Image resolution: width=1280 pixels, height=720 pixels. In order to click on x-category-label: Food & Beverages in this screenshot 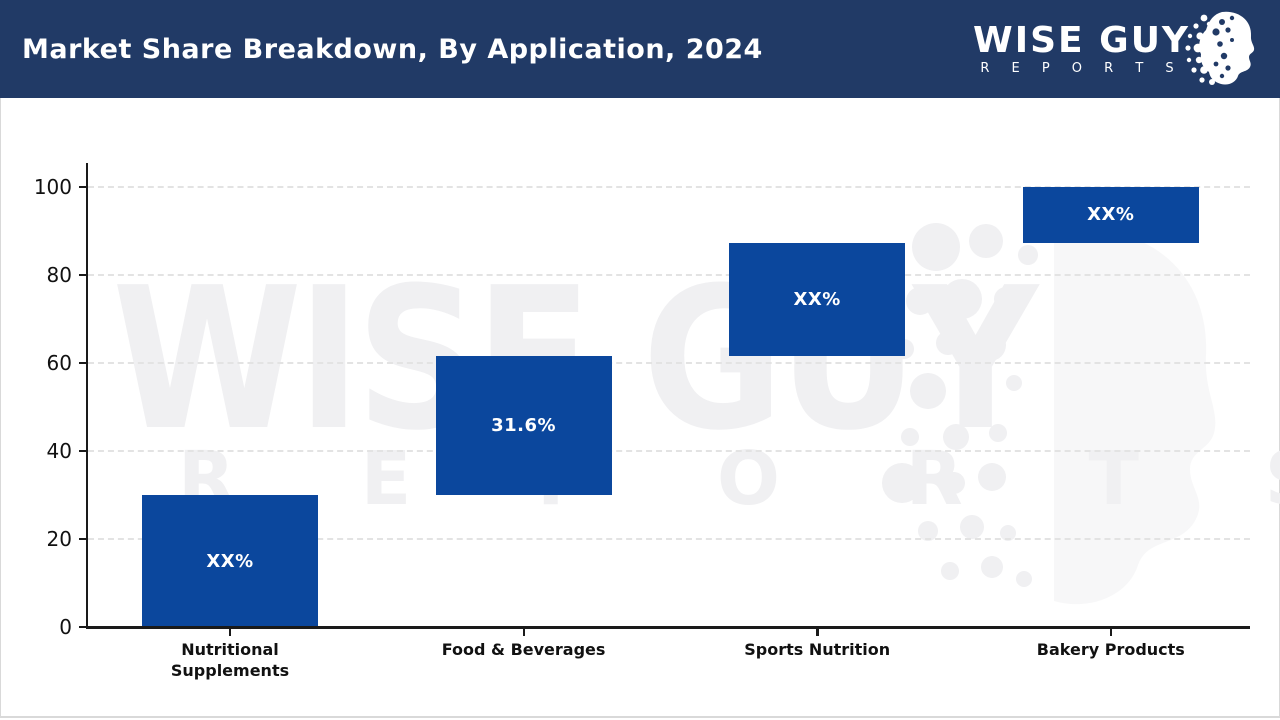, I will do `click(523, 649)`.